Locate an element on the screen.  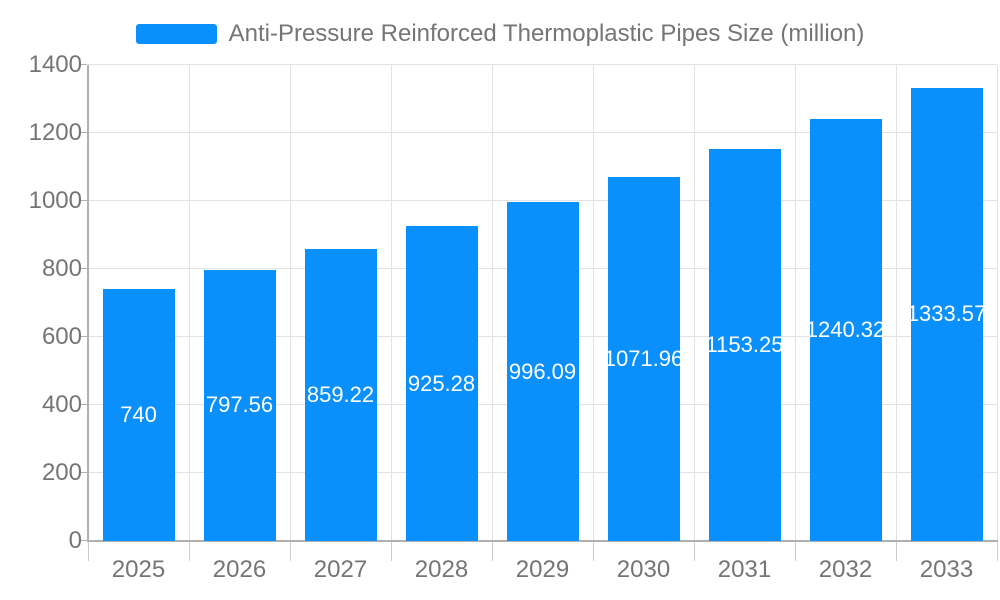
bar-value-label: 859.22 is located at coordinates (340, 394).